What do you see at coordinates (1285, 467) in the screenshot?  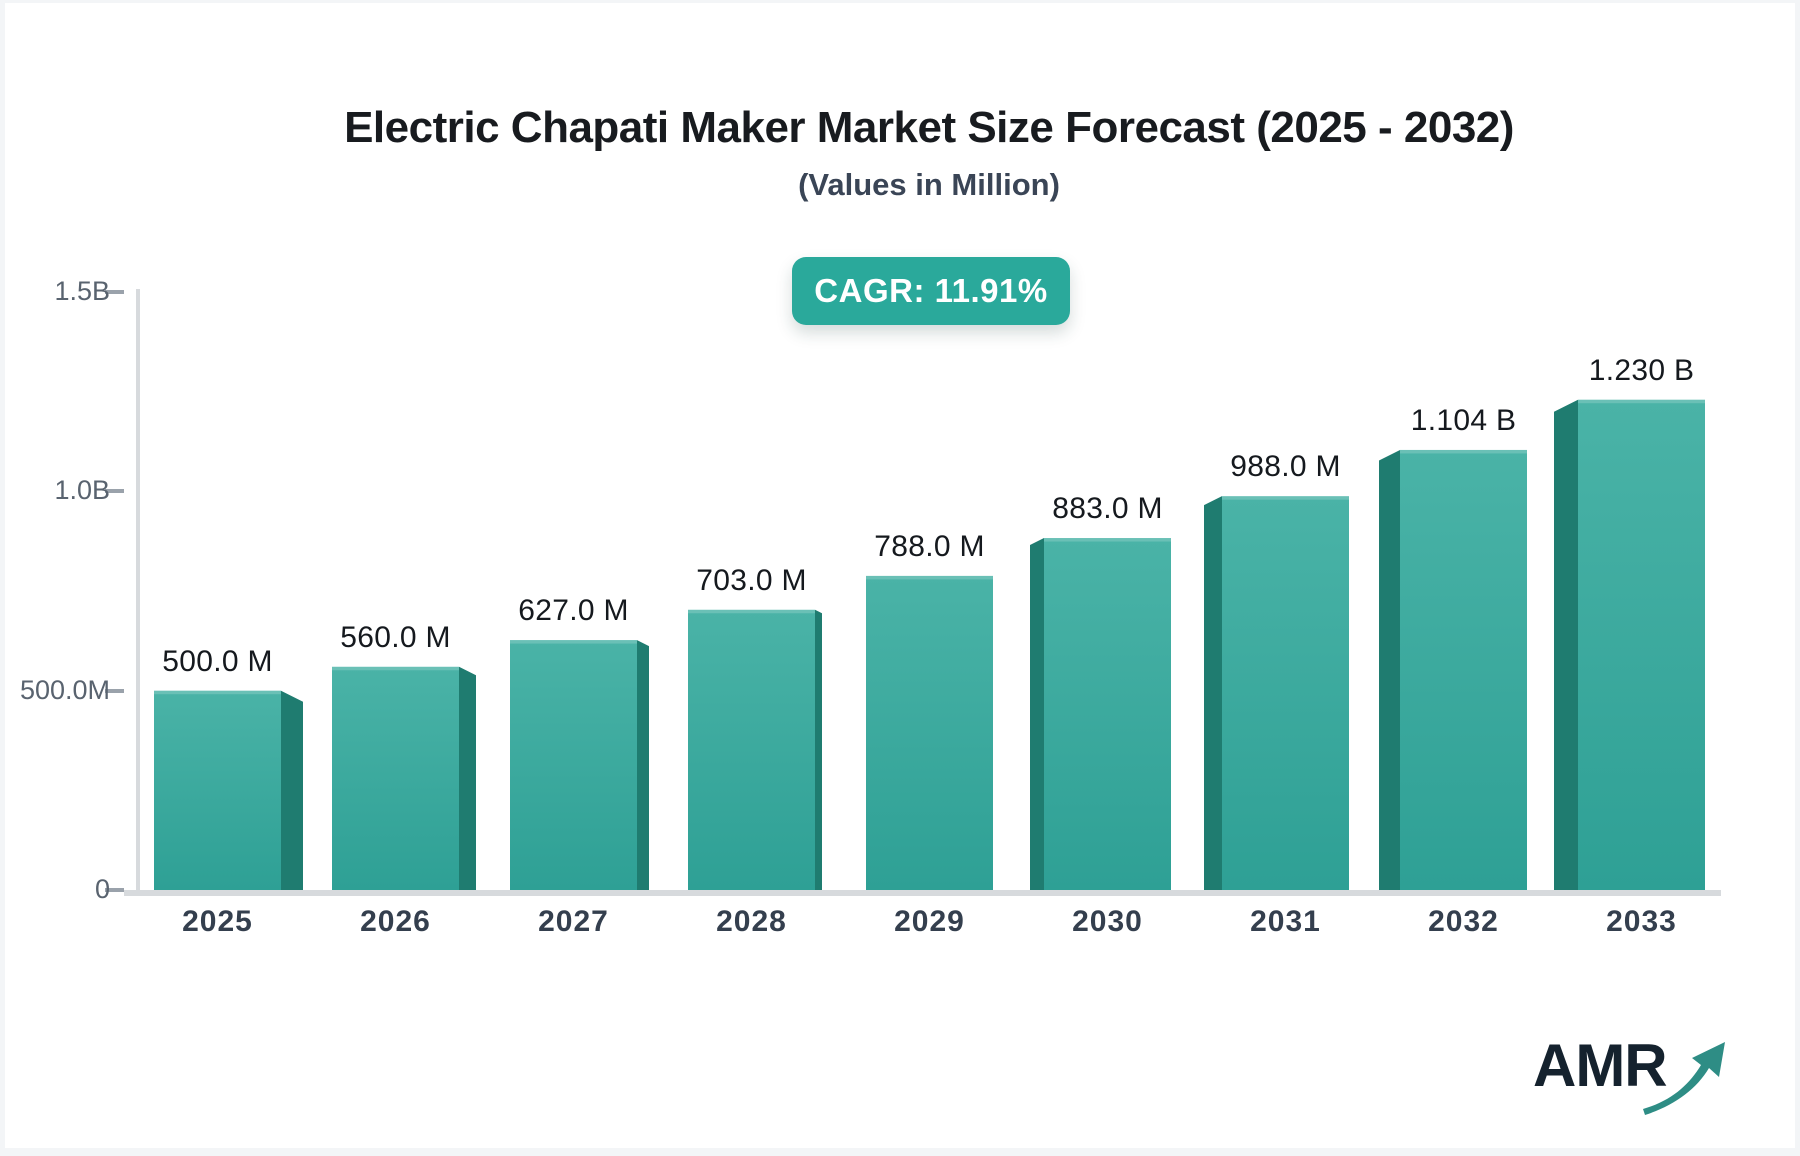 I see `bar-value-label: 988.0 M` at bounding box center [1285, 467].